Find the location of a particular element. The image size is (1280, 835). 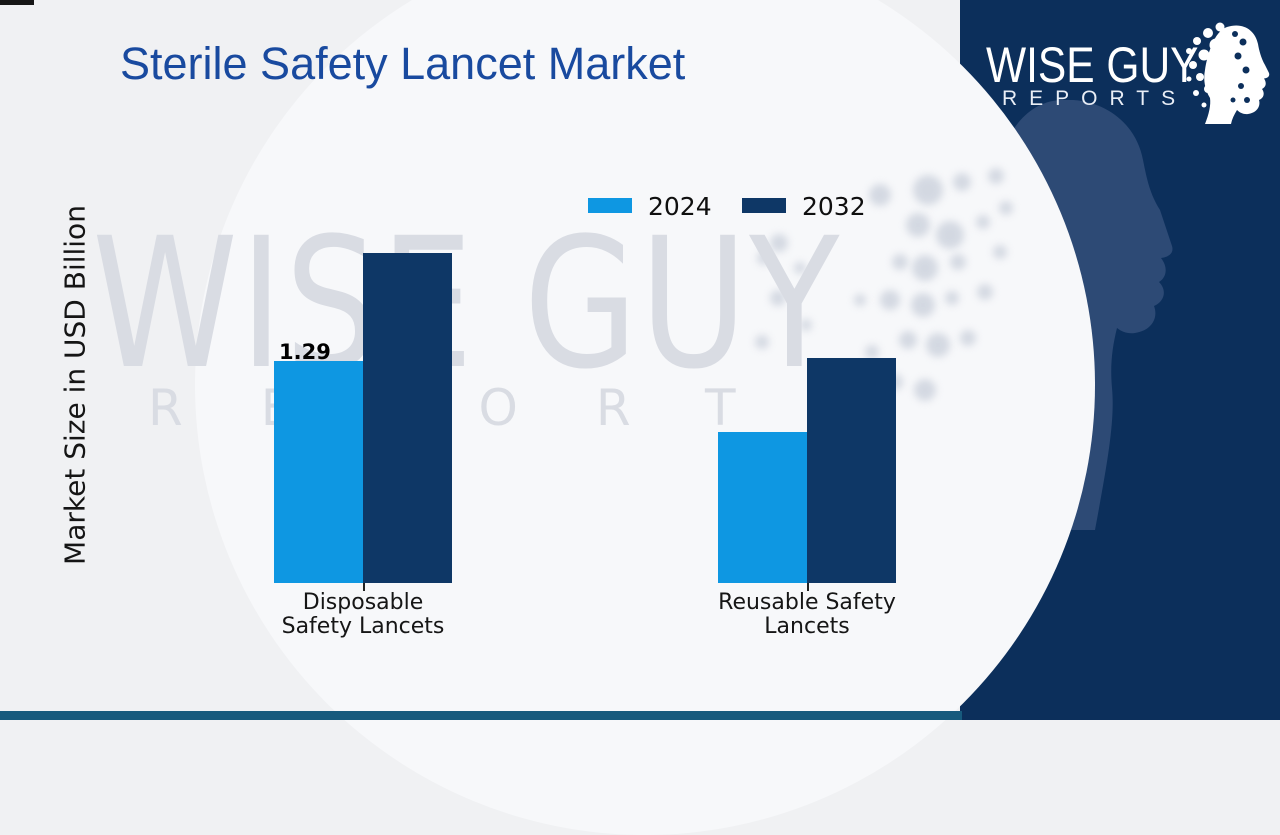

legend-swatch-2032 is located at coordinates (764, 205).